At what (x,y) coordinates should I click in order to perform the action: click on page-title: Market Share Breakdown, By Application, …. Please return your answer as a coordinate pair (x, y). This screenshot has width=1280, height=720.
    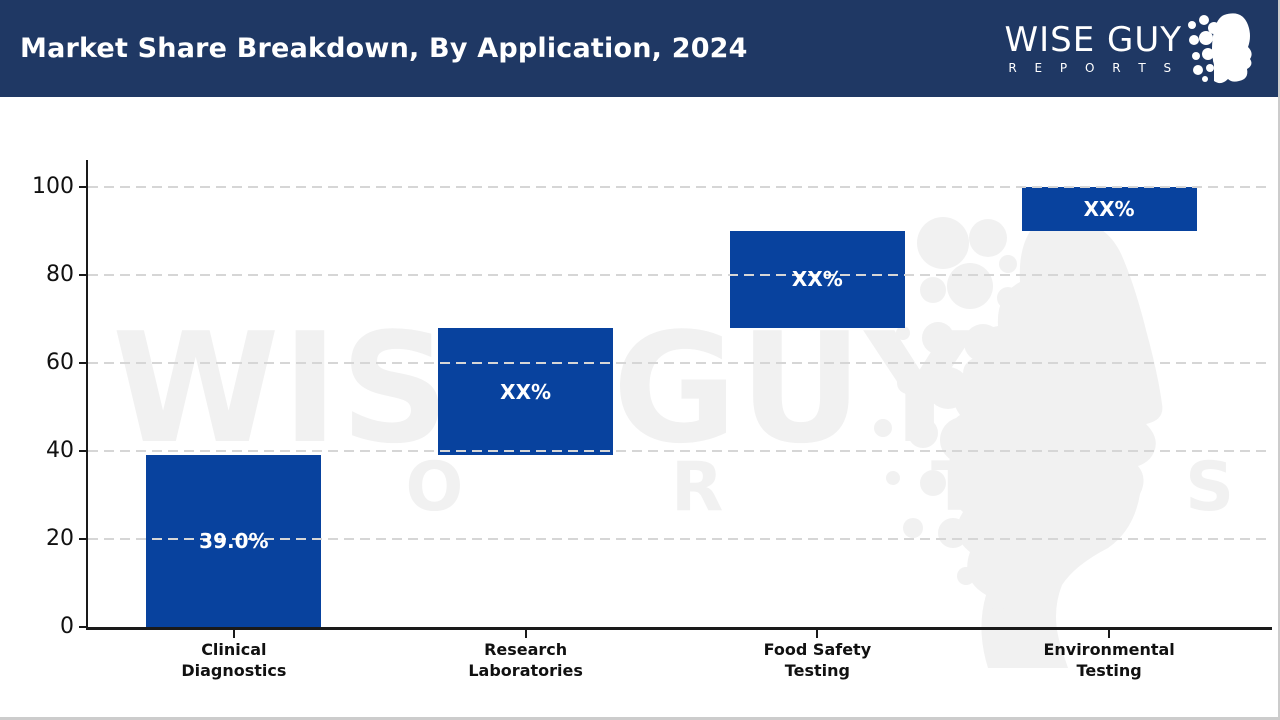
    Looking at the image, I should click on (384, 48).